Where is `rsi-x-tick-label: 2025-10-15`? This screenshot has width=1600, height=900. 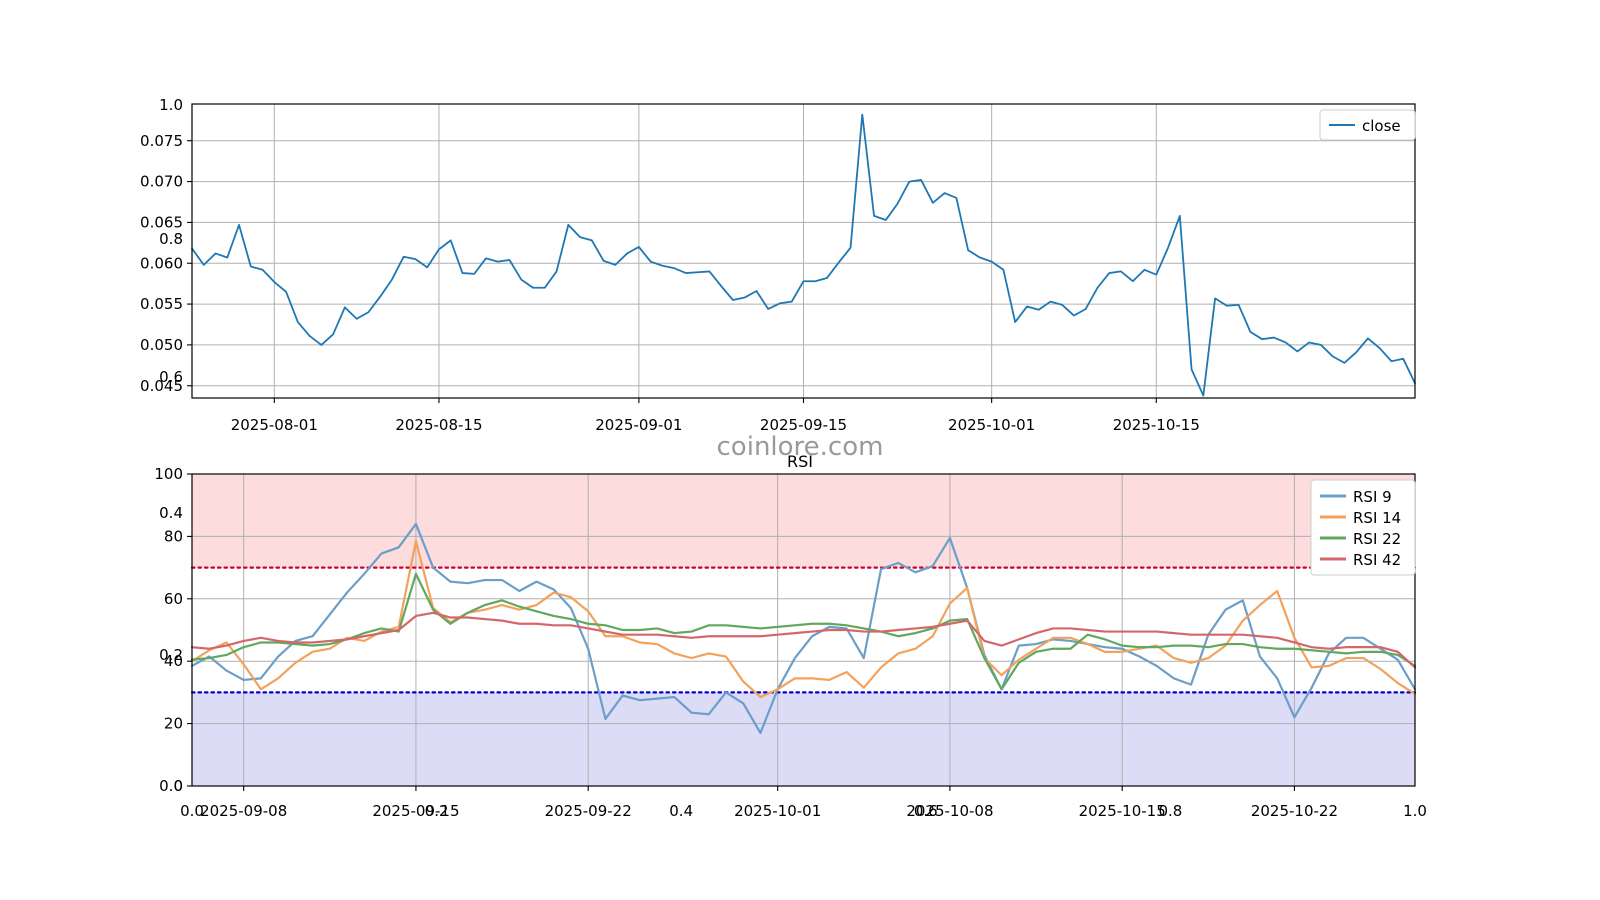 rsi-x-tick-label: 2025-10-15 is located at coordinates (1122, 811).